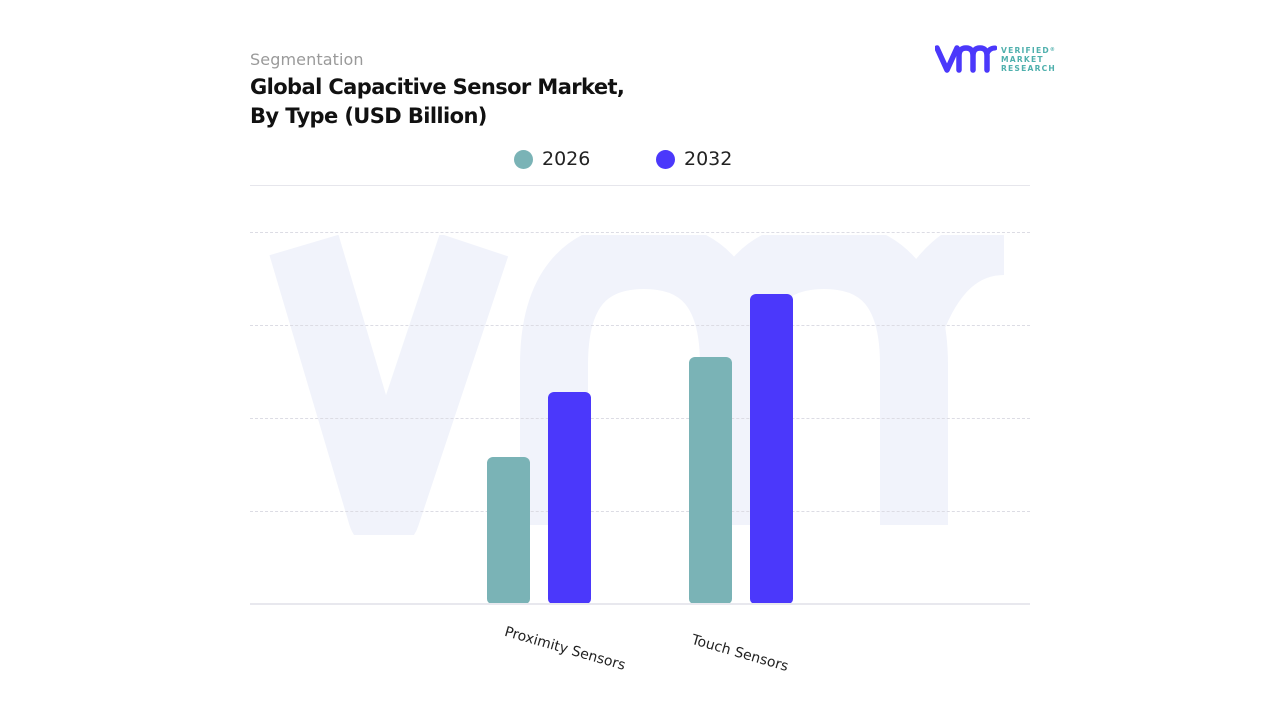 The width and height of the screenshot is (1280, 720). Describe the element at coordinates (708, 159) in the screenshot. I see `legend-label-2032: 2032` at that location.